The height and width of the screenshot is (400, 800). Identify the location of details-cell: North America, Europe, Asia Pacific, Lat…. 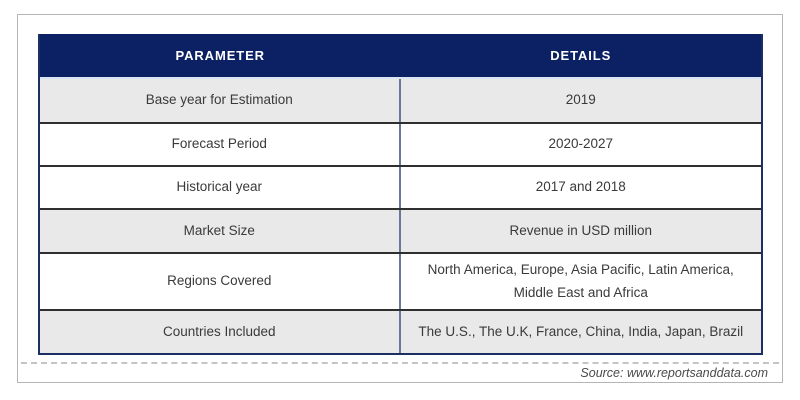
(580, 280).